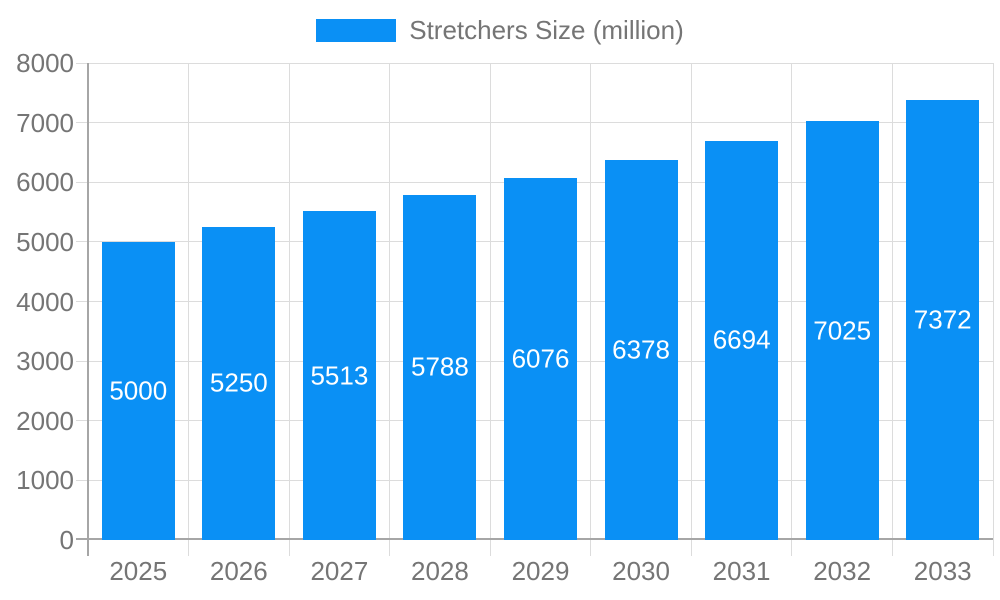  I want to click on bar-value-label: 5250, so click(238, 382).